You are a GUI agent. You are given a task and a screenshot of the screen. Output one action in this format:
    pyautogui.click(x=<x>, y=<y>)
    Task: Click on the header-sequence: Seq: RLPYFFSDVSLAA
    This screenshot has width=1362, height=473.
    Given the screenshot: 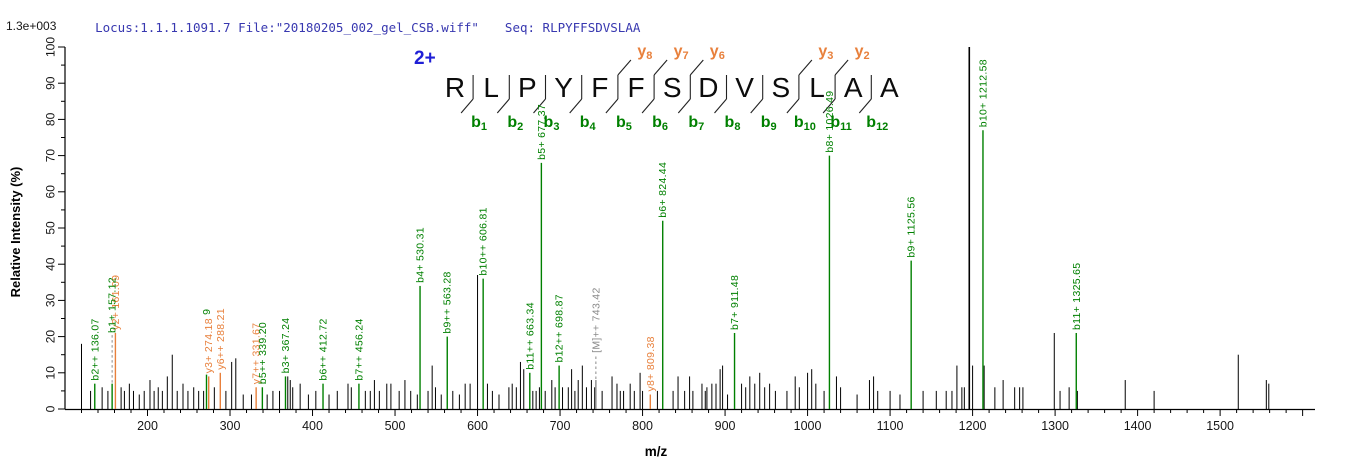 What is the action you would take?
    pyautogui.click(x=572, y=27)
    